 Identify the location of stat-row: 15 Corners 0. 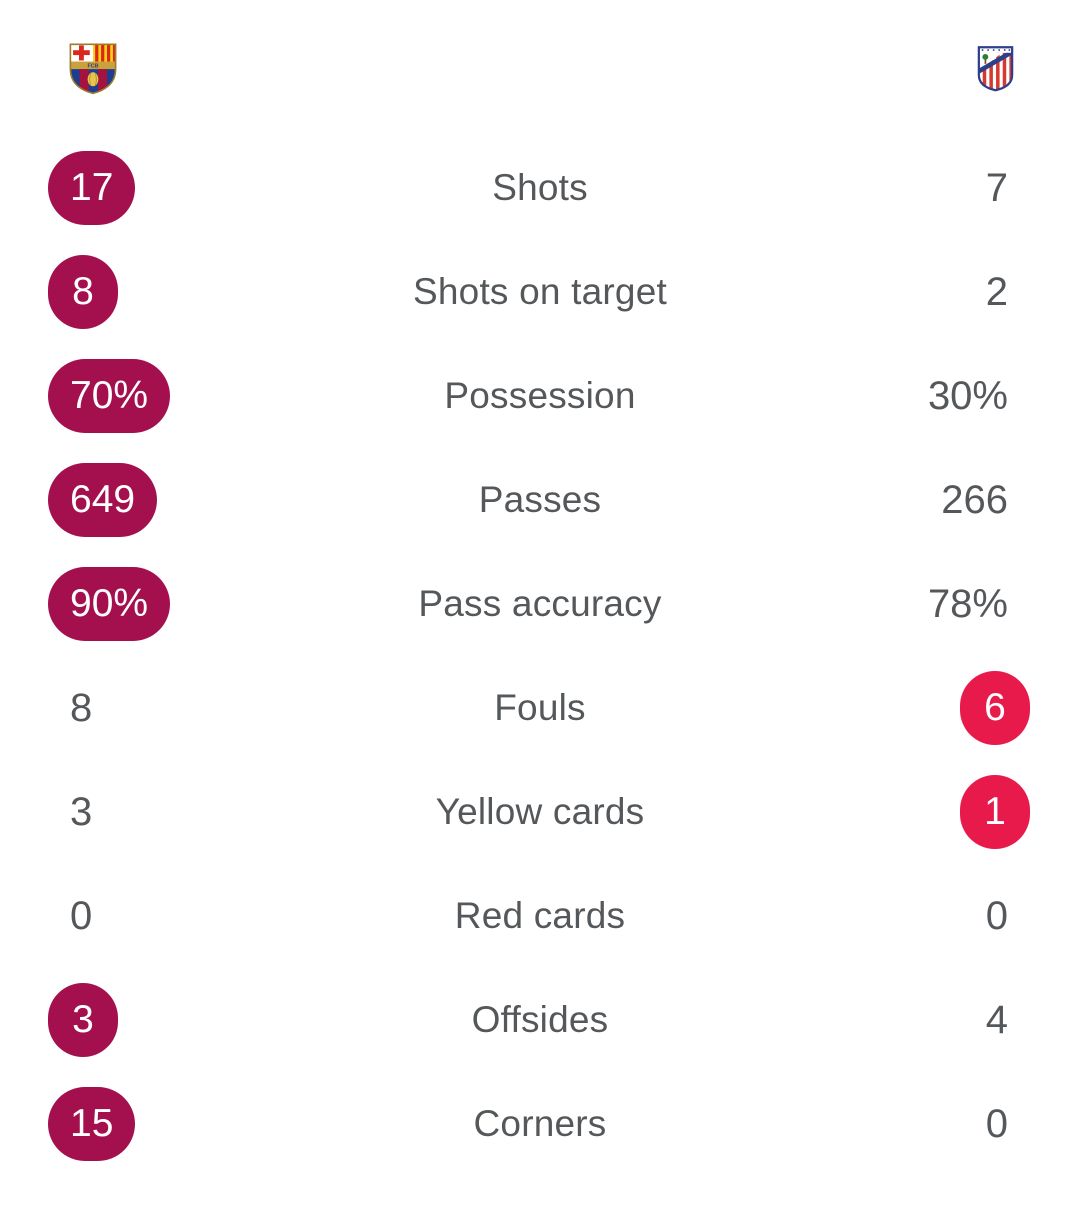
(540, 1124).